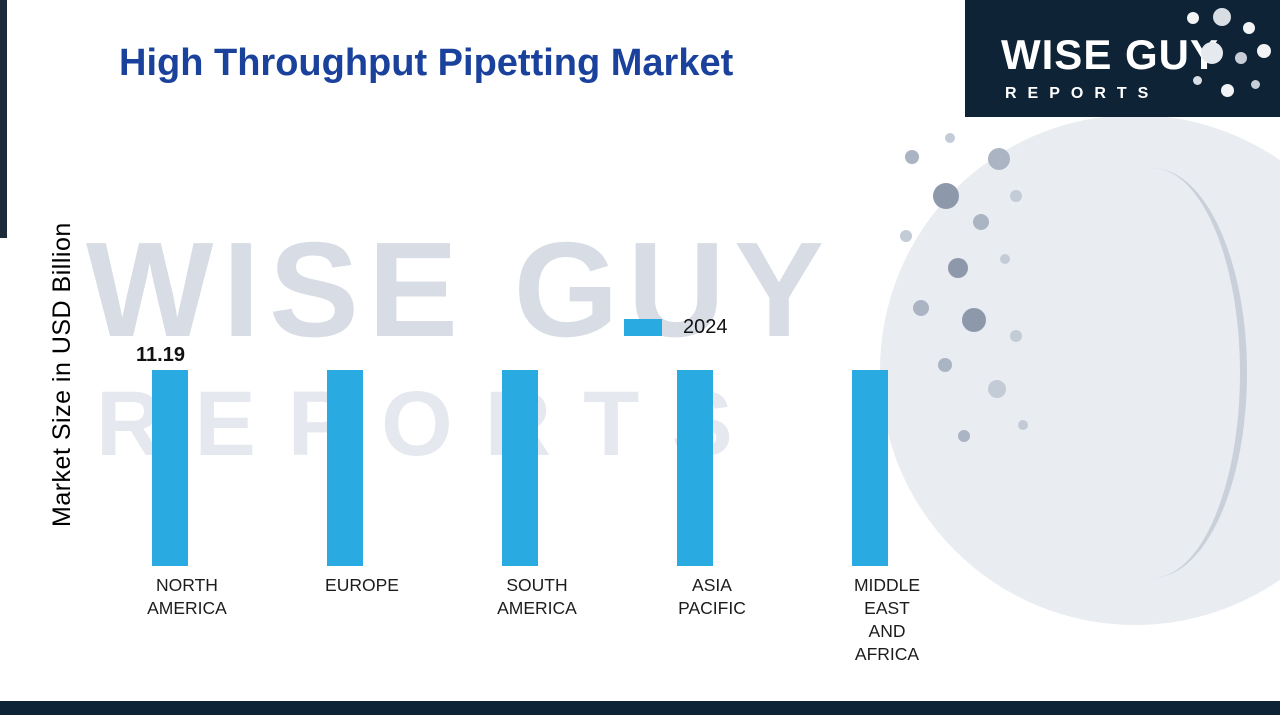 This screenshot has width=1280, height=720. Describe the element at coordinates (712, 597) in the screenshot. I see `category-label-asia-pacific: ASIA PACIFIC` at that location.